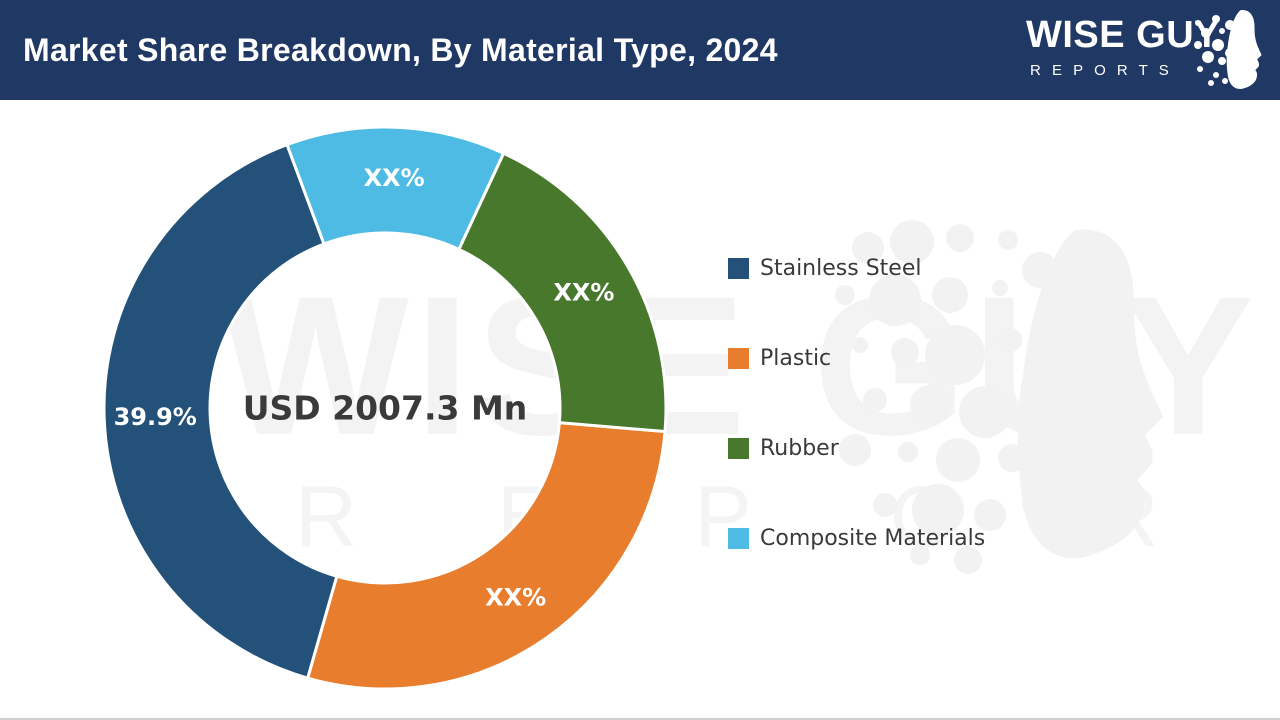 The image size is (1280, 720). I want to click on page-bottom-divider, so click(640, 719).